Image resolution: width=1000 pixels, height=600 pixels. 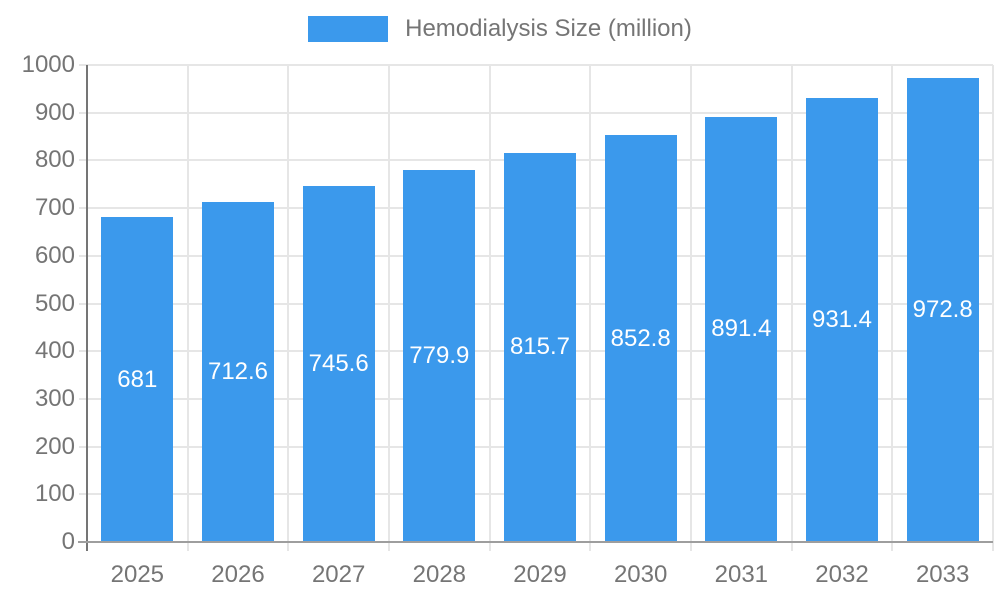 What do you see at coordinates (54, 208) in the screenshot?
I see `y-tick-label: 700` at bounding box center [54, 208].